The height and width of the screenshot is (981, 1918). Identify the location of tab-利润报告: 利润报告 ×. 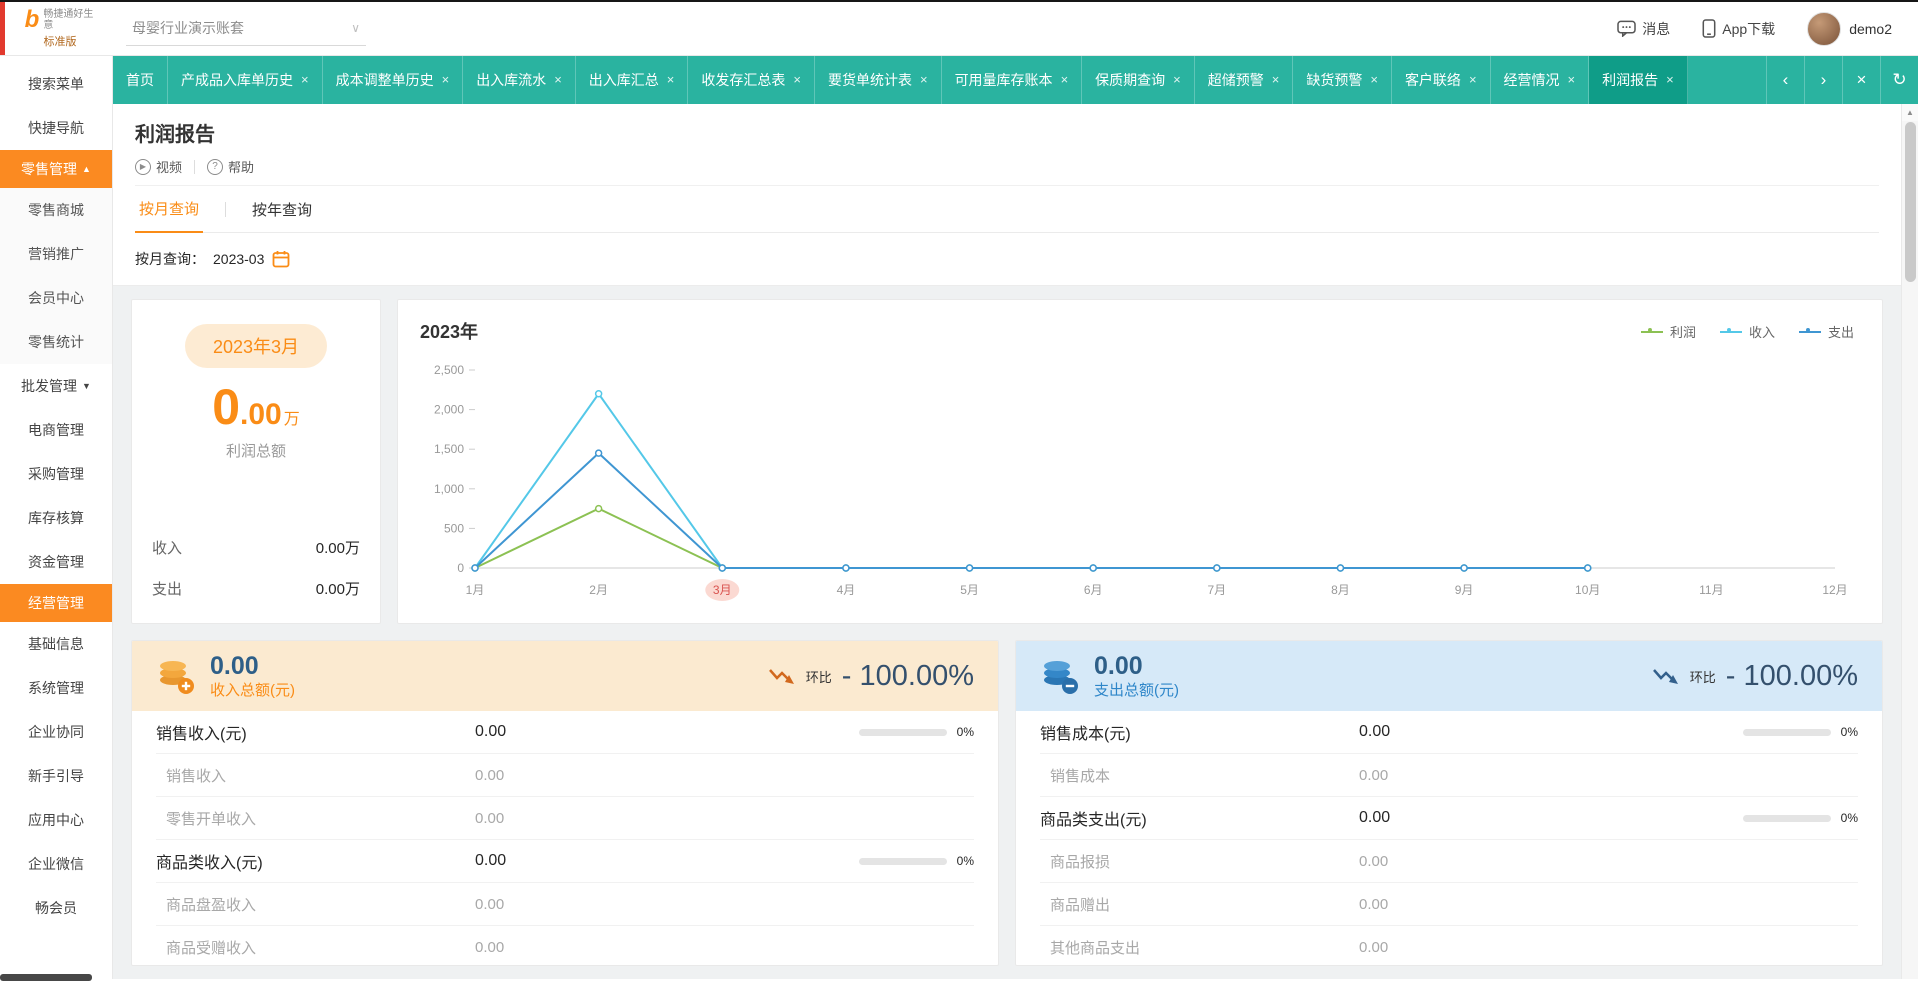
(1638, 80).